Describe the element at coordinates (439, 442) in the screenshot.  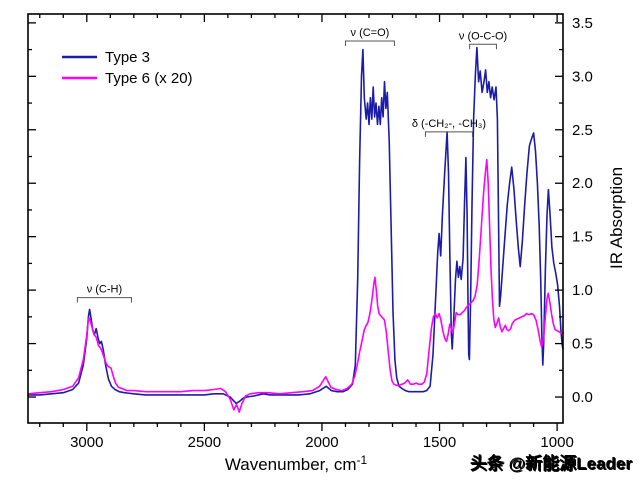
I see `x-tick-label: 1500` at that location.